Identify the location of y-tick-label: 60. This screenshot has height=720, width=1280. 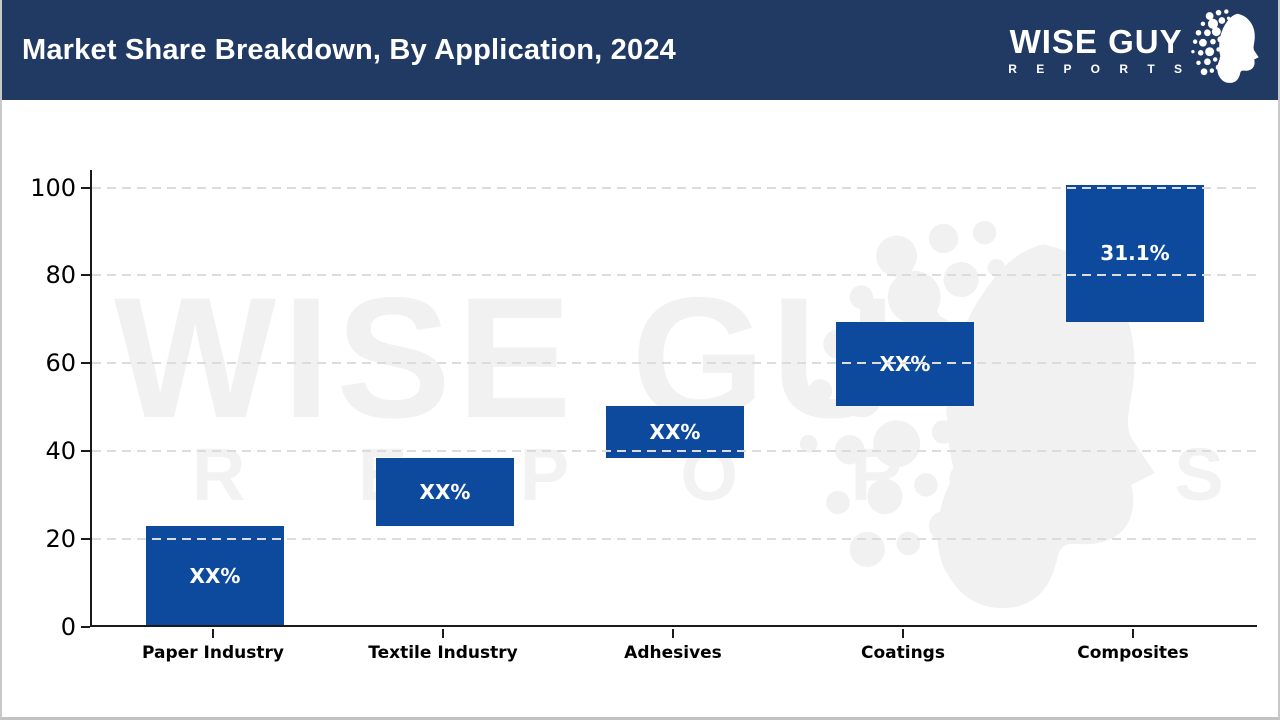
(60, 363).